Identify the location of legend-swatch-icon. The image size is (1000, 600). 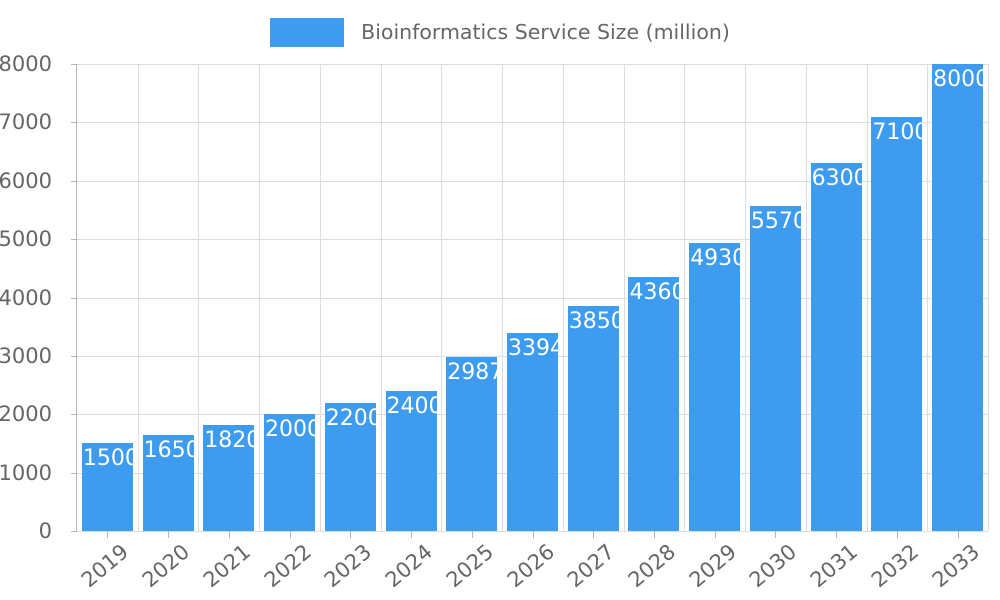
(307, 32).